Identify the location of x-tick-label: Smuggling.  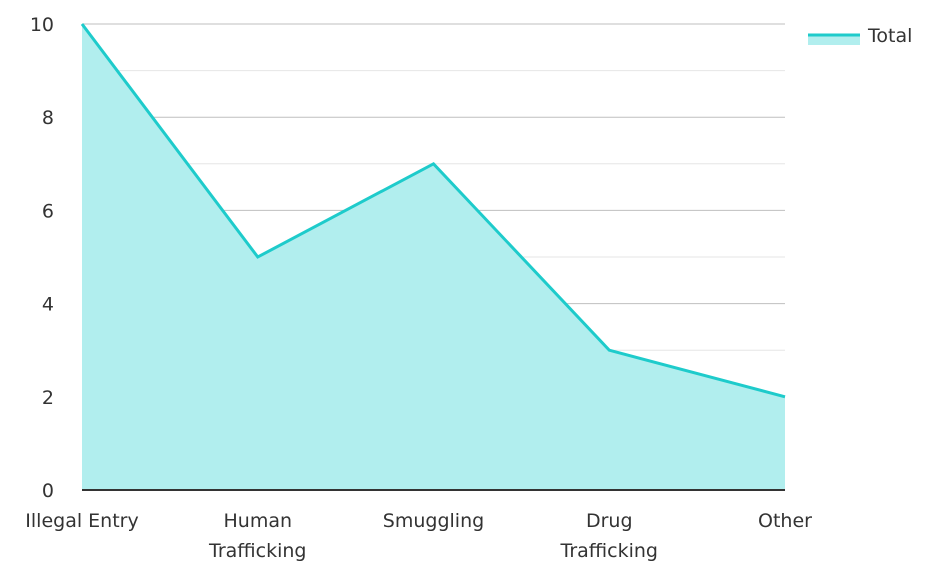
(433, 521).